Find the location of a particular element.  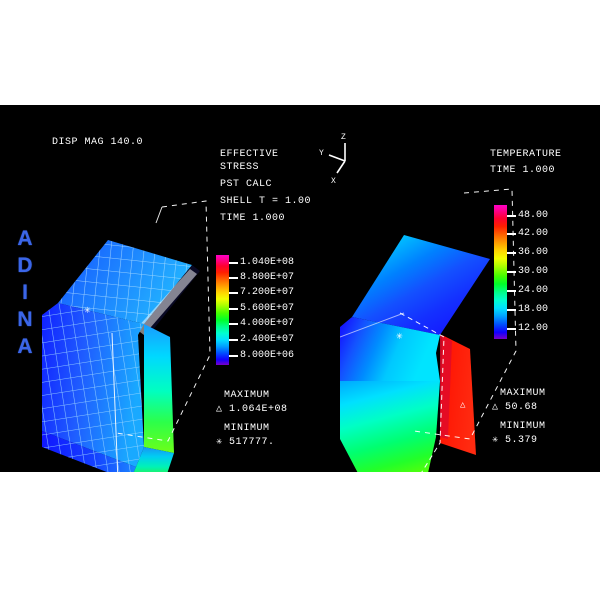

adina-logo-letter-i: I is located at coordinates (25, 292).